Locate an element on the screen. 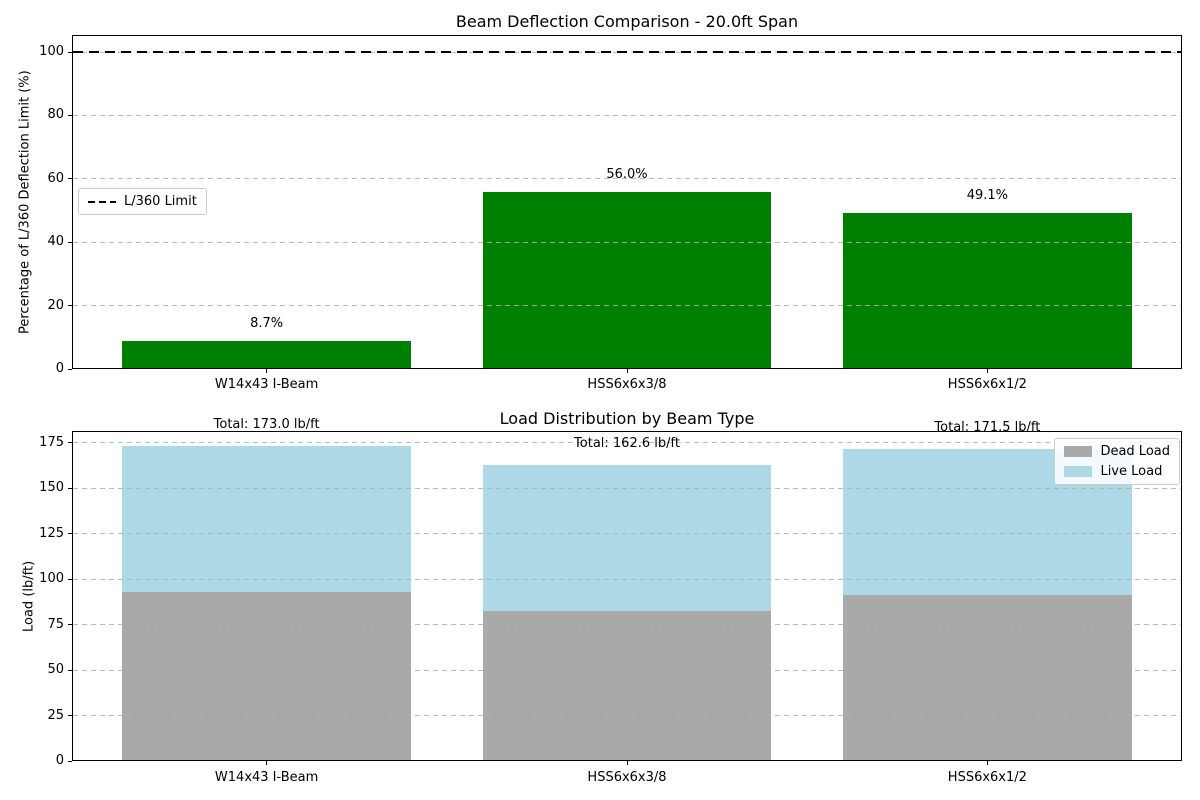 The height and width of the screenshot is (800, 1200). y-tick-label: 150 is located at coordinates (51, 488).